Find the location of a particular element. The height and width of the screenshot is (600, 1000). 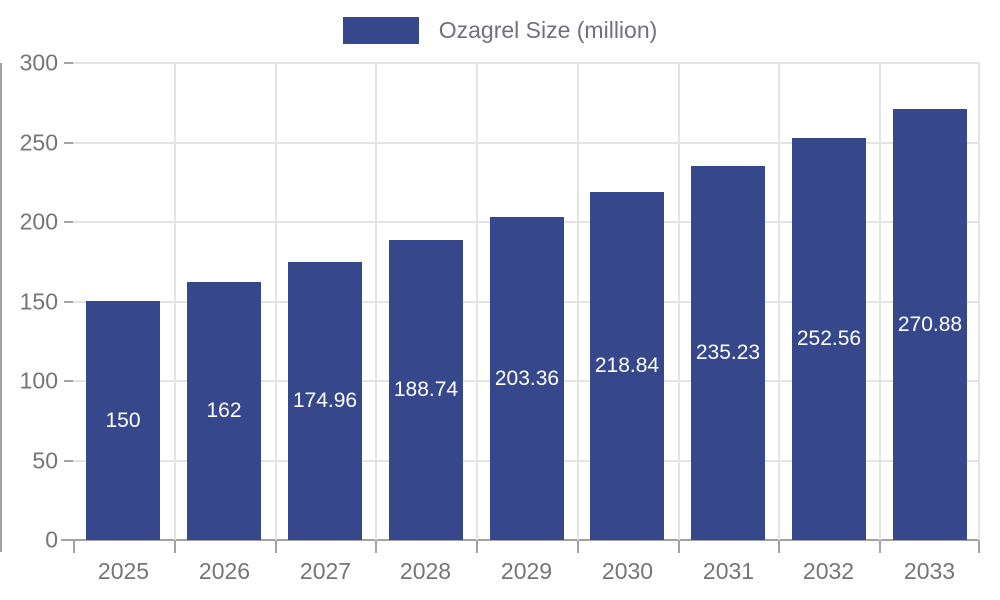

bar-value-label: 188.74 is located at coordinates (426, 389).